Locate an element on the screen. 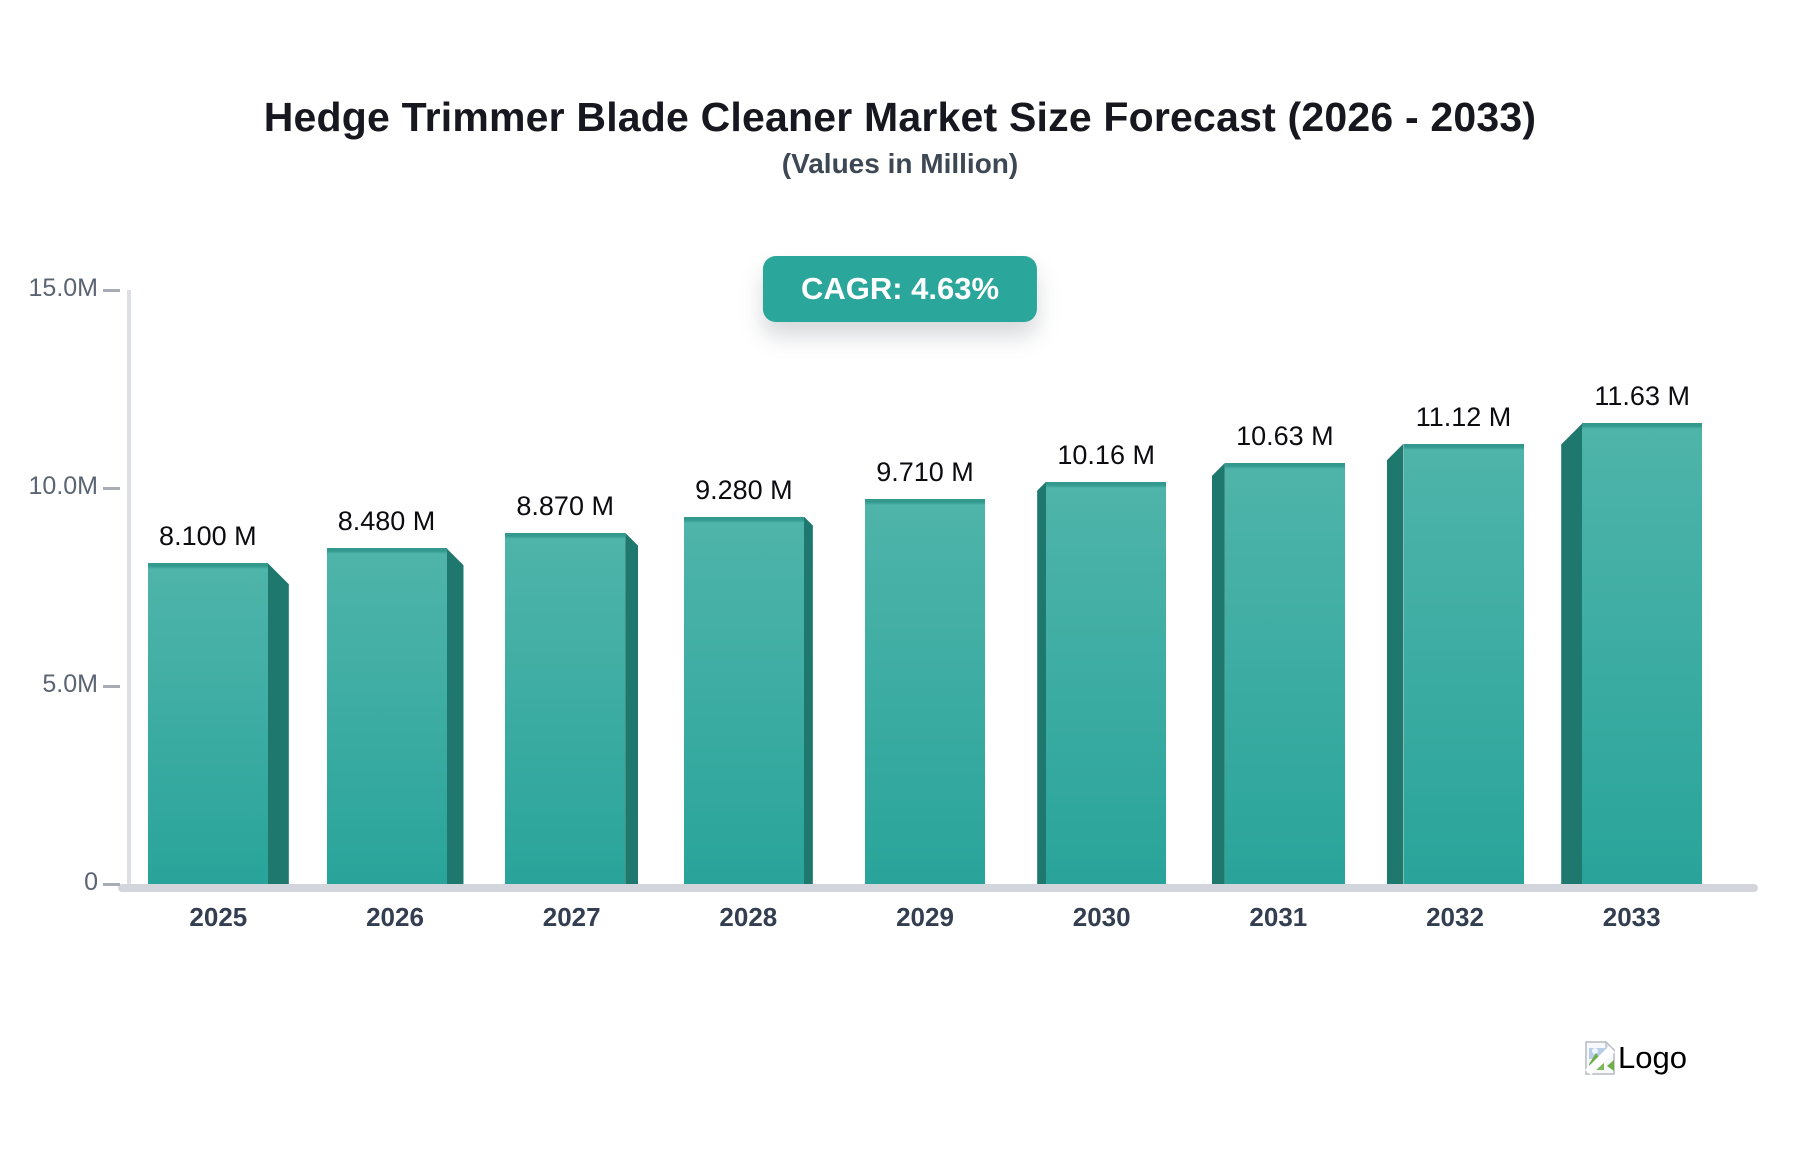 The image size is (1800, 1156). bar: 9.710 M is located at coordinates (925, 670).